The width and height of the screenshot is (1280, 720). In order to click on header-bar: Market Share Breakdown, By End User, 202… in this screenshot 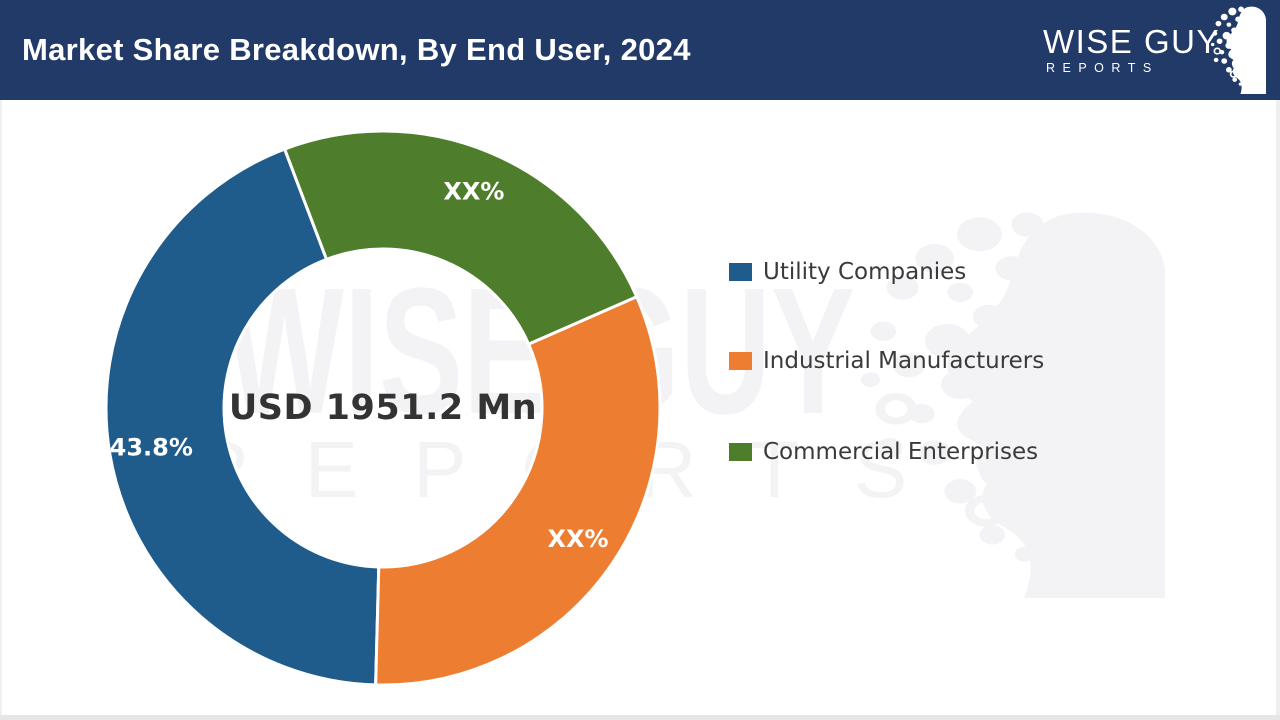, I will do `click(640, 50)`.